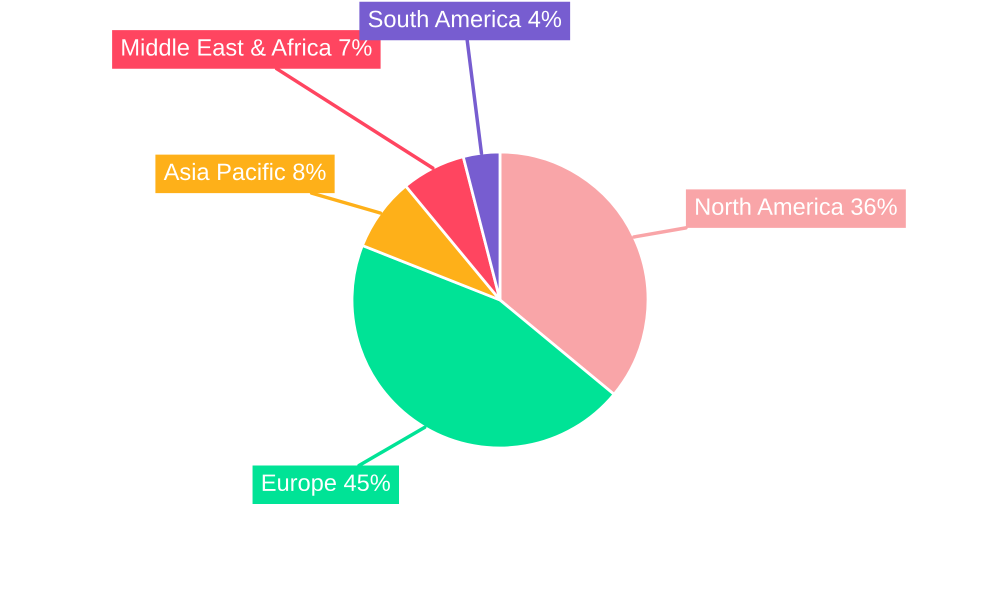 This screenshot has width=1000, height=600. I want to click on slice-label: Asia Pacific 8%, so click(245, 171).